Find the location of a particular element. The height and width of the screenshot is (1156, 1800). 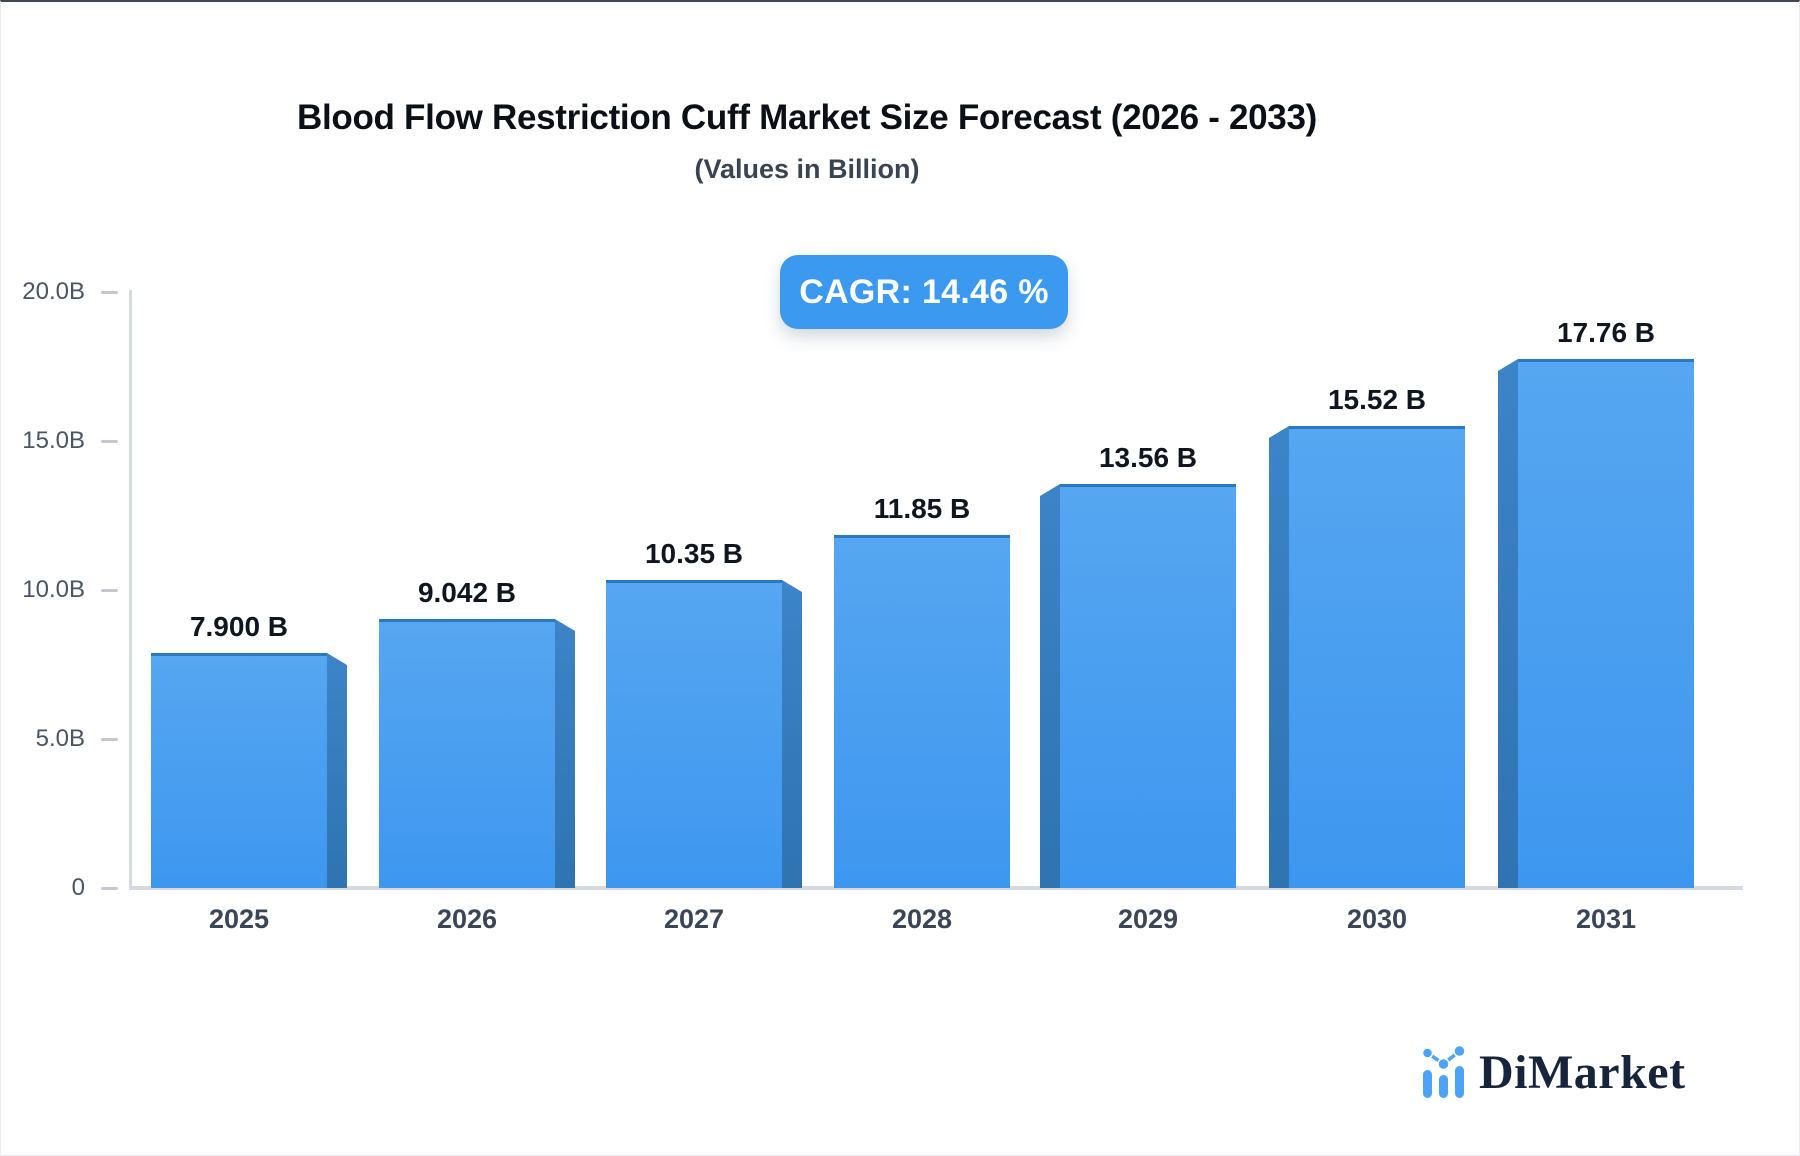

bar-2031 is located at coordinates (1606, 623).